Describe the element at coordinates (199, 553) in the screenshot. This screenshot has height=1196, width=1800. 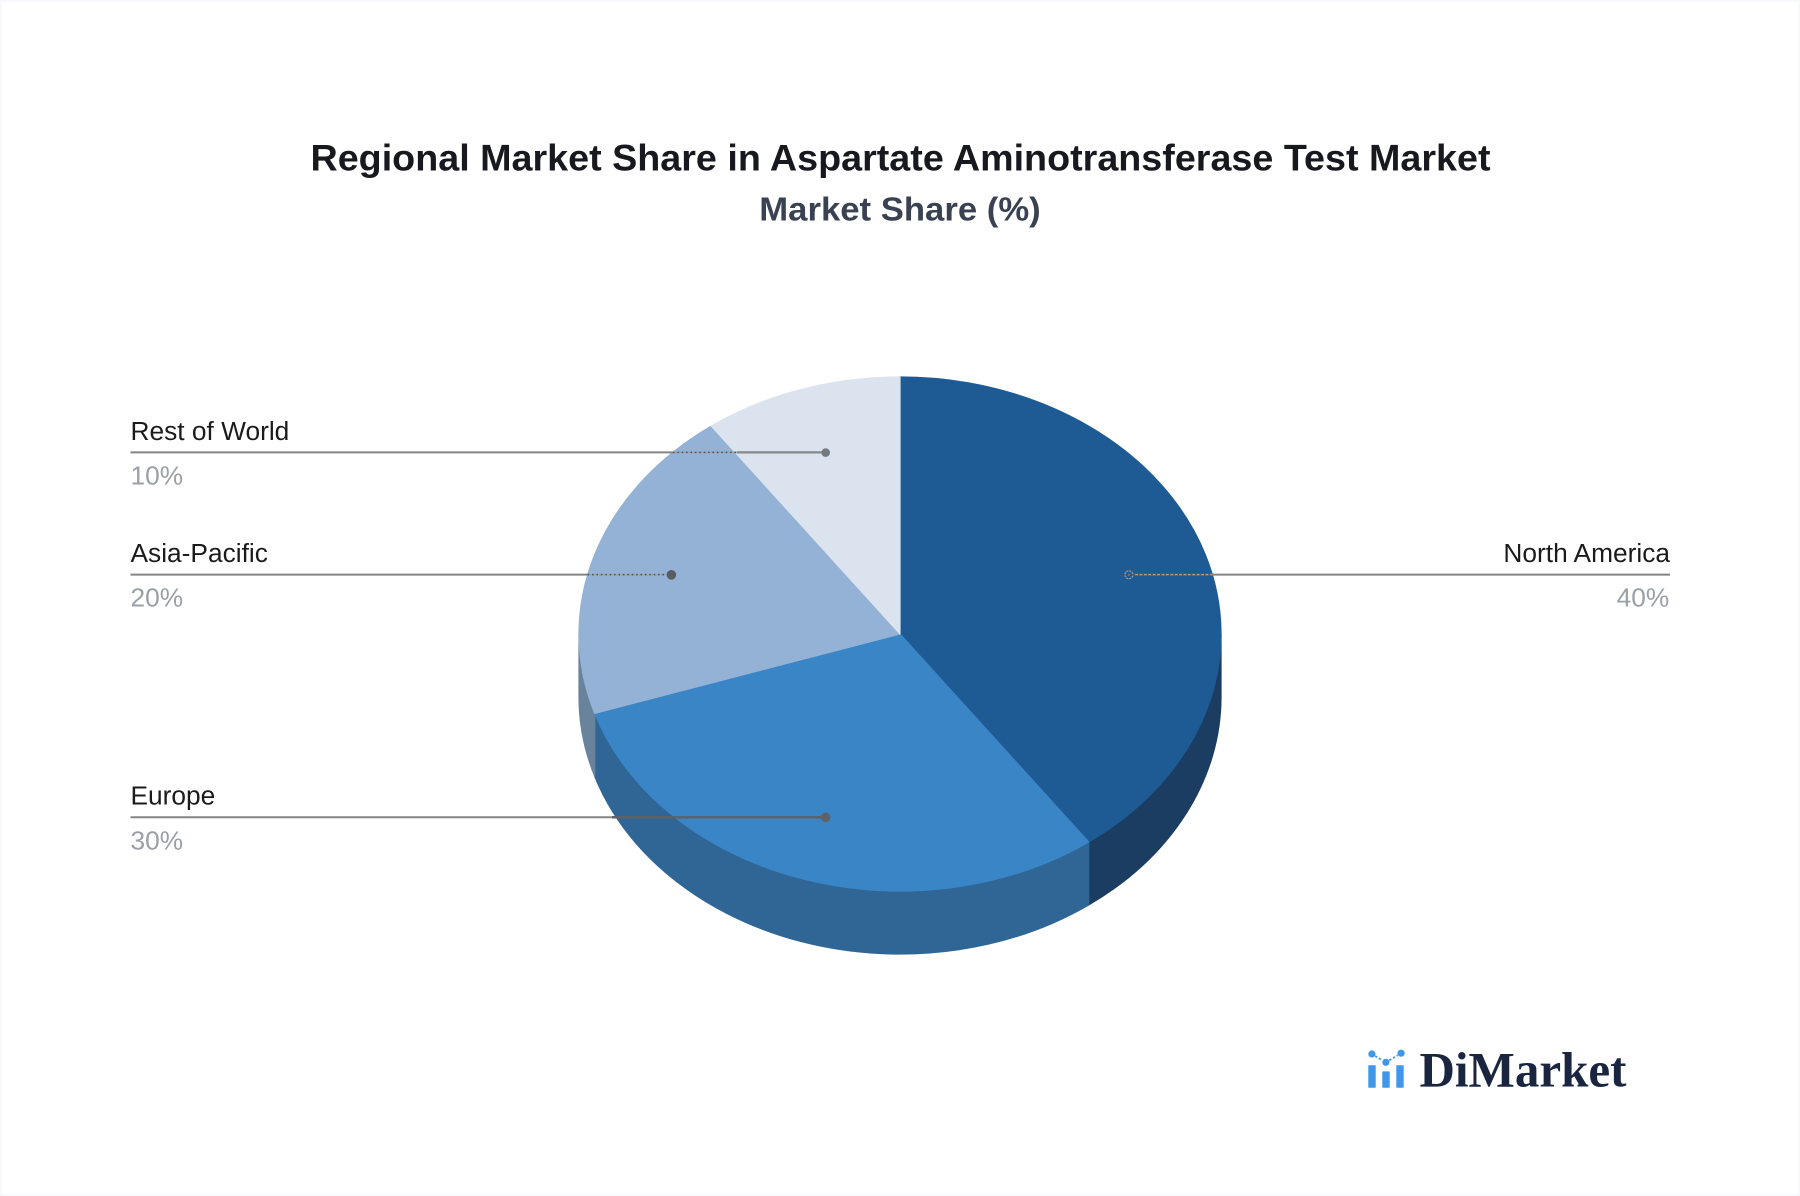
I see `svg-text: Asia-Pacific` at that location.